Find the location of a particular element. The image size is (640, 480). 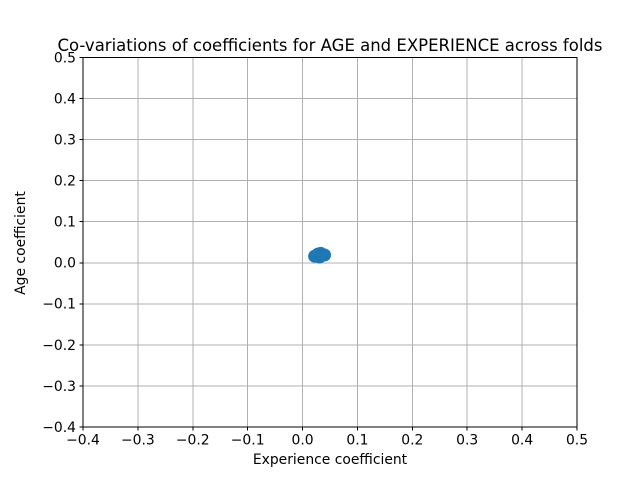

x-tick-label: −0.3 is located at coordinates (138, 441).